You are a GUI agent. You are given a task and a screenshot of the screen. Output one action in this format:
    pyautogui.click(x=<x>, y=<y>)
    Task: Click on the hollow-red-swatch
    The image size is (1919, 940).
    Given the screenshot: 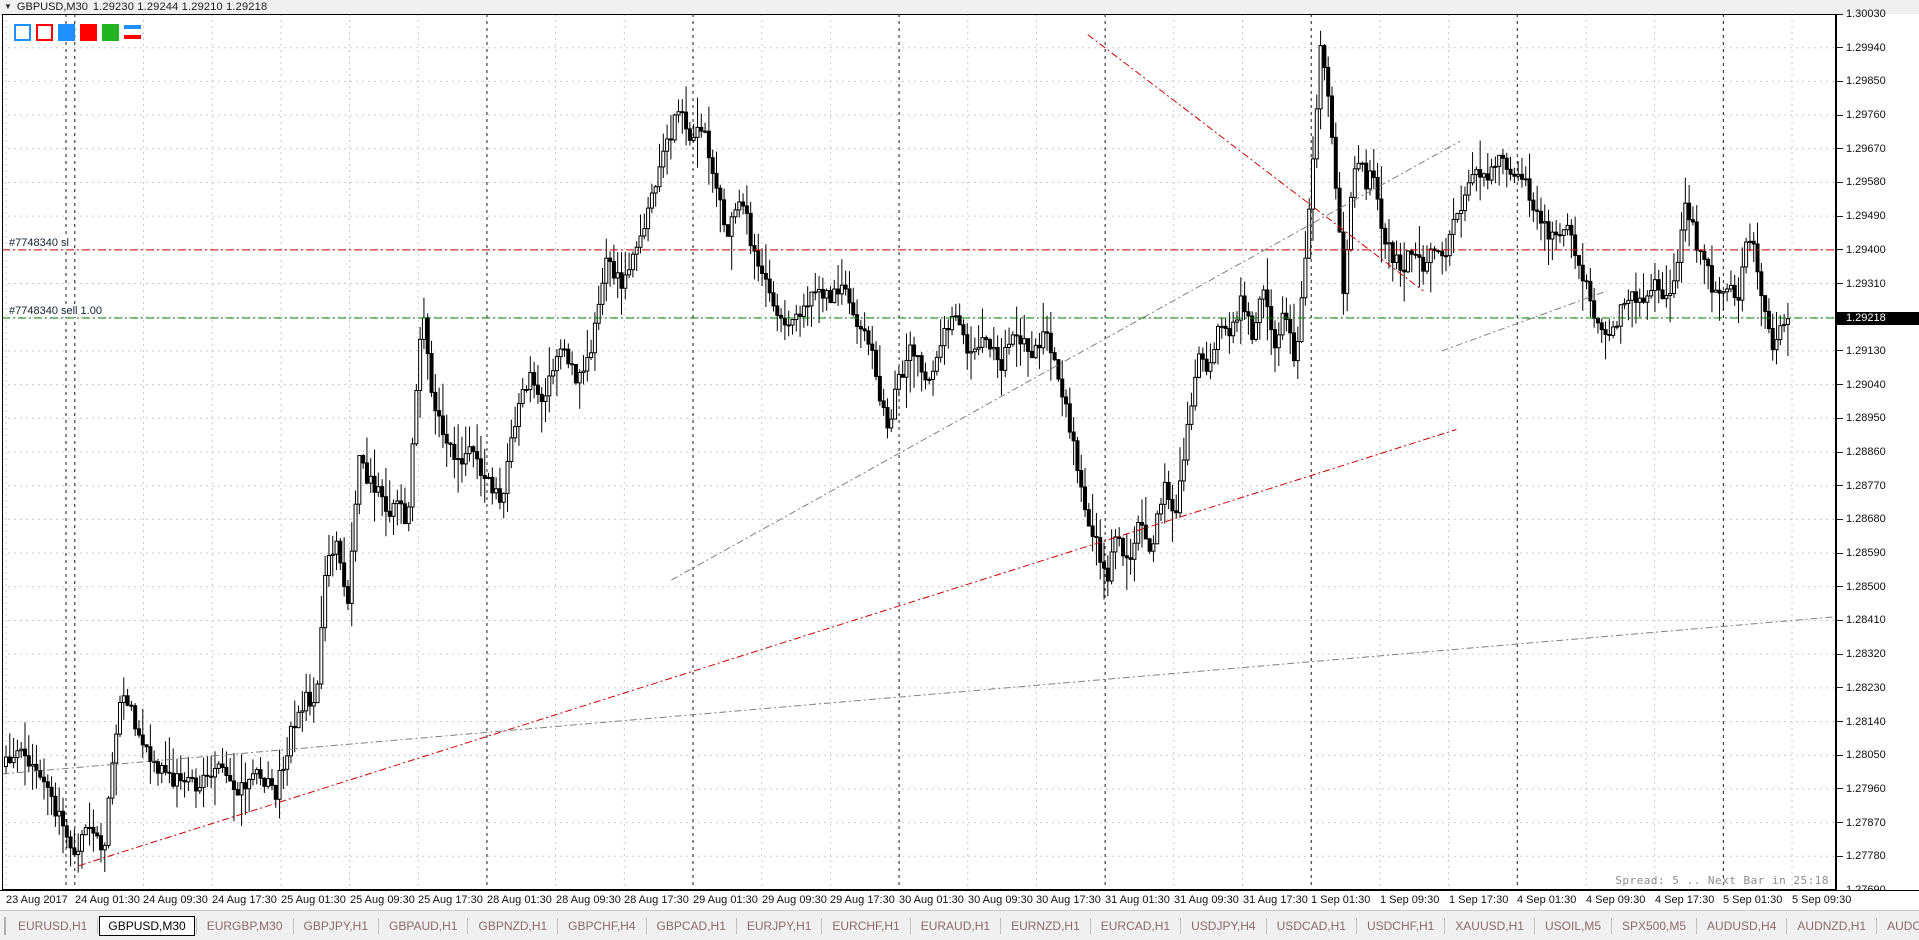 What is the action you would take?
    pyautogui.click(x=44, y=32)
    